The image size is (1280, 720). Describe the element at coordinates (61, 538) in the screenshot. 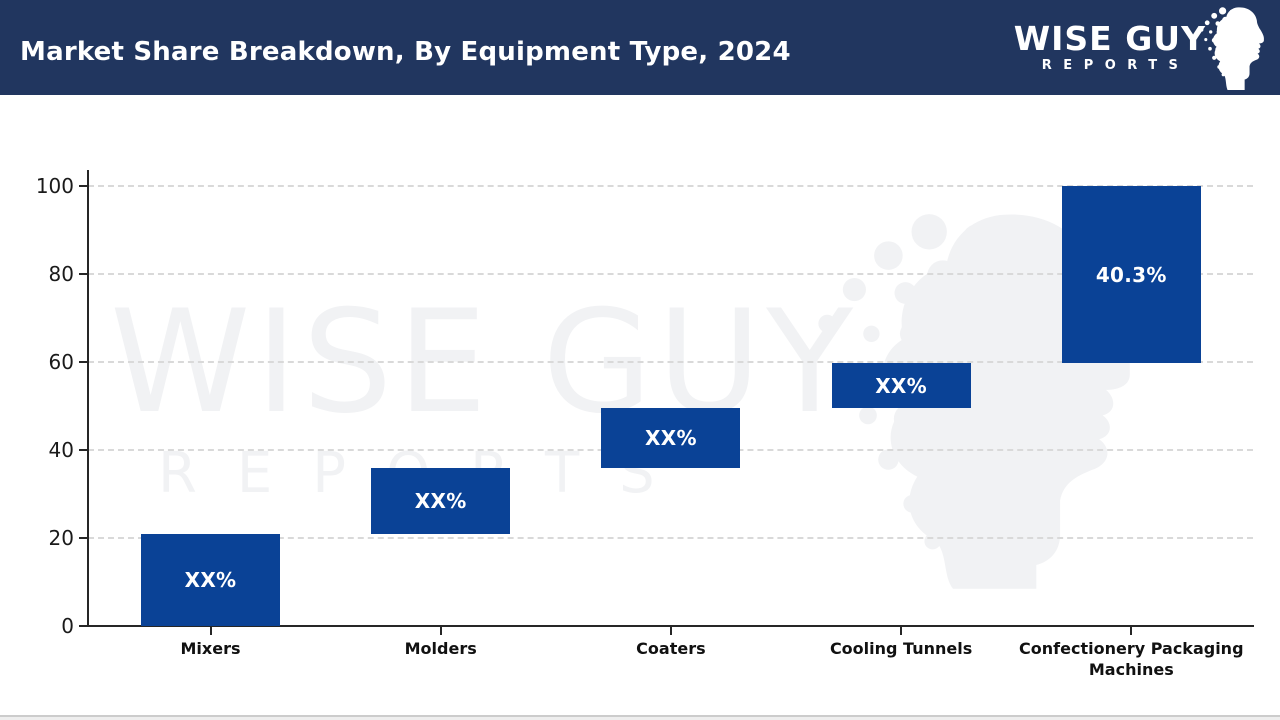

I see `y-tick-label-20: 20` at that location.